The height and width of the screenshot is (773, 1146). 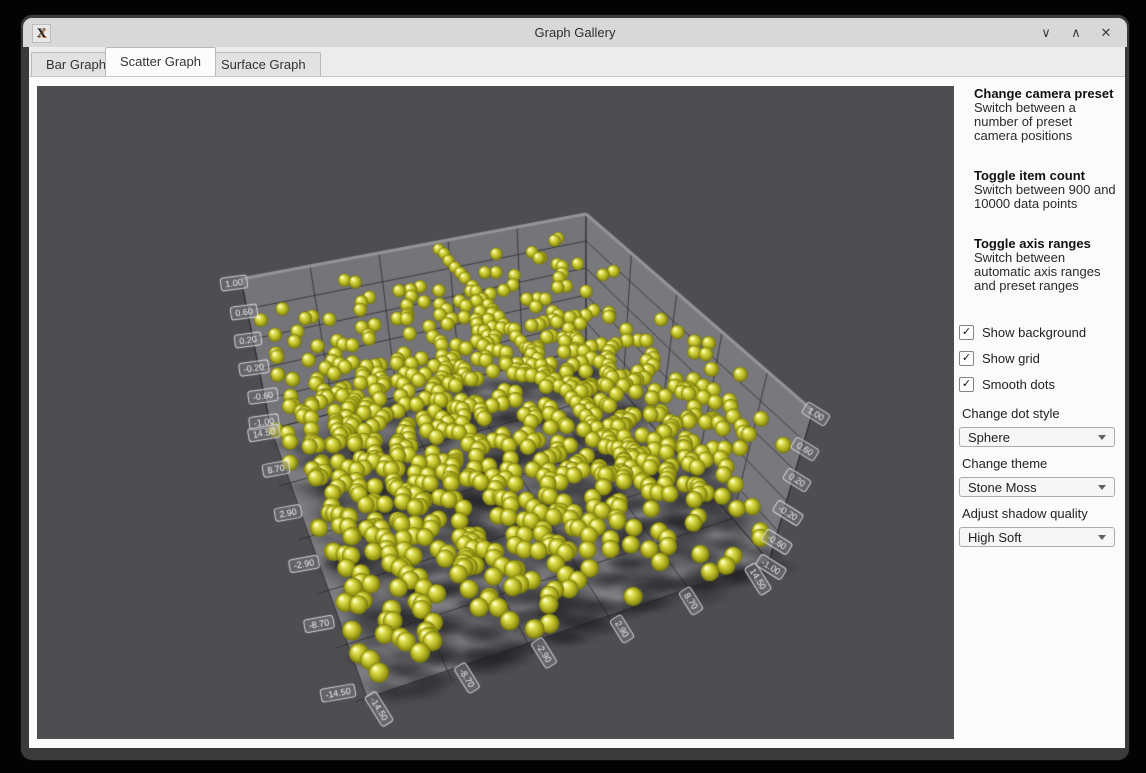 I want to click on checkbox-label: Show background, so click(x=1034, y=332).